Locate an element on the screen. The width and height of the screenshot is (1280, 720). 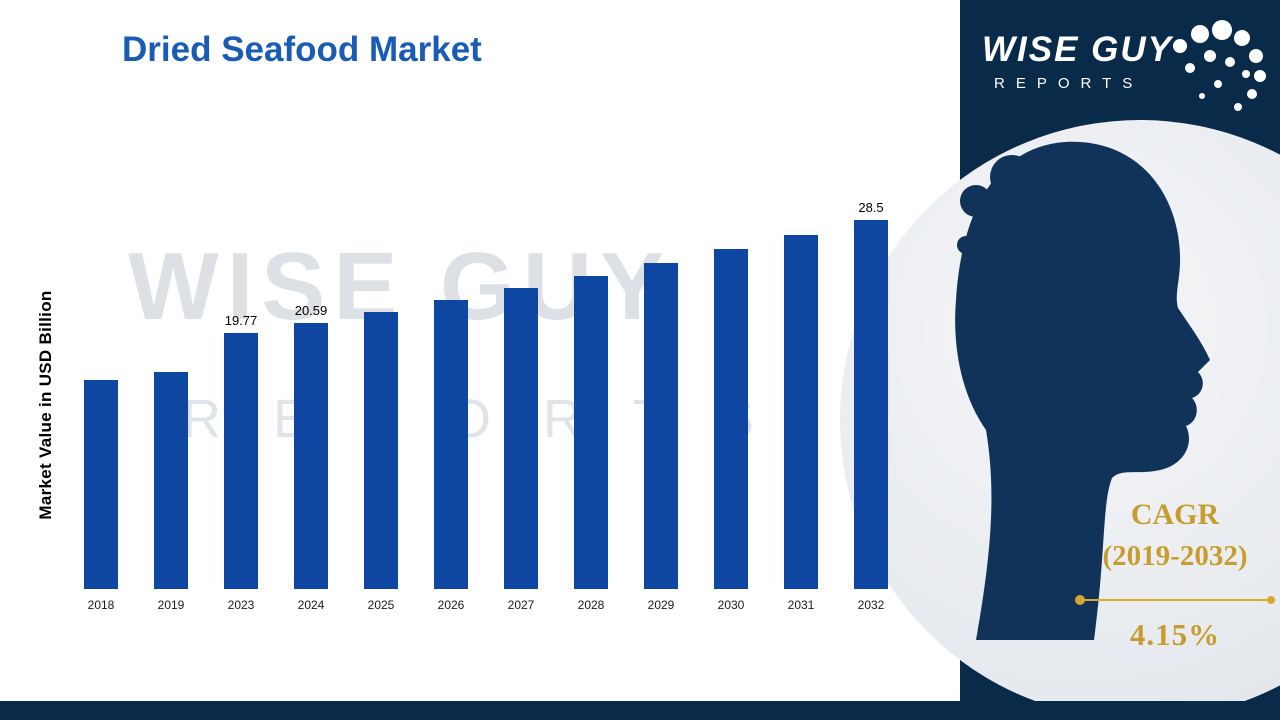
cagr-value: 4.15% is located at coordinates (1175, 634).